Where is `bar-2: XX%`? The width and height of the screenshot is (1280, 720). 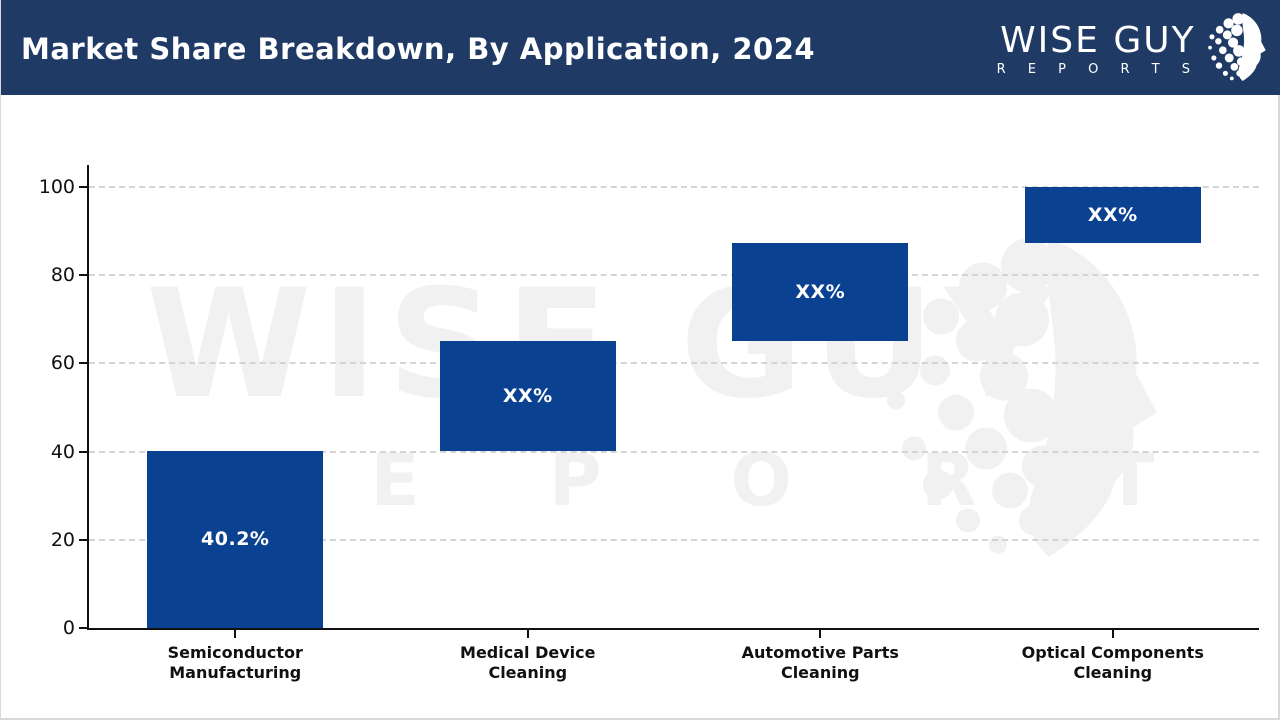 bar-2: XX% is located at coordinates (527, 396).